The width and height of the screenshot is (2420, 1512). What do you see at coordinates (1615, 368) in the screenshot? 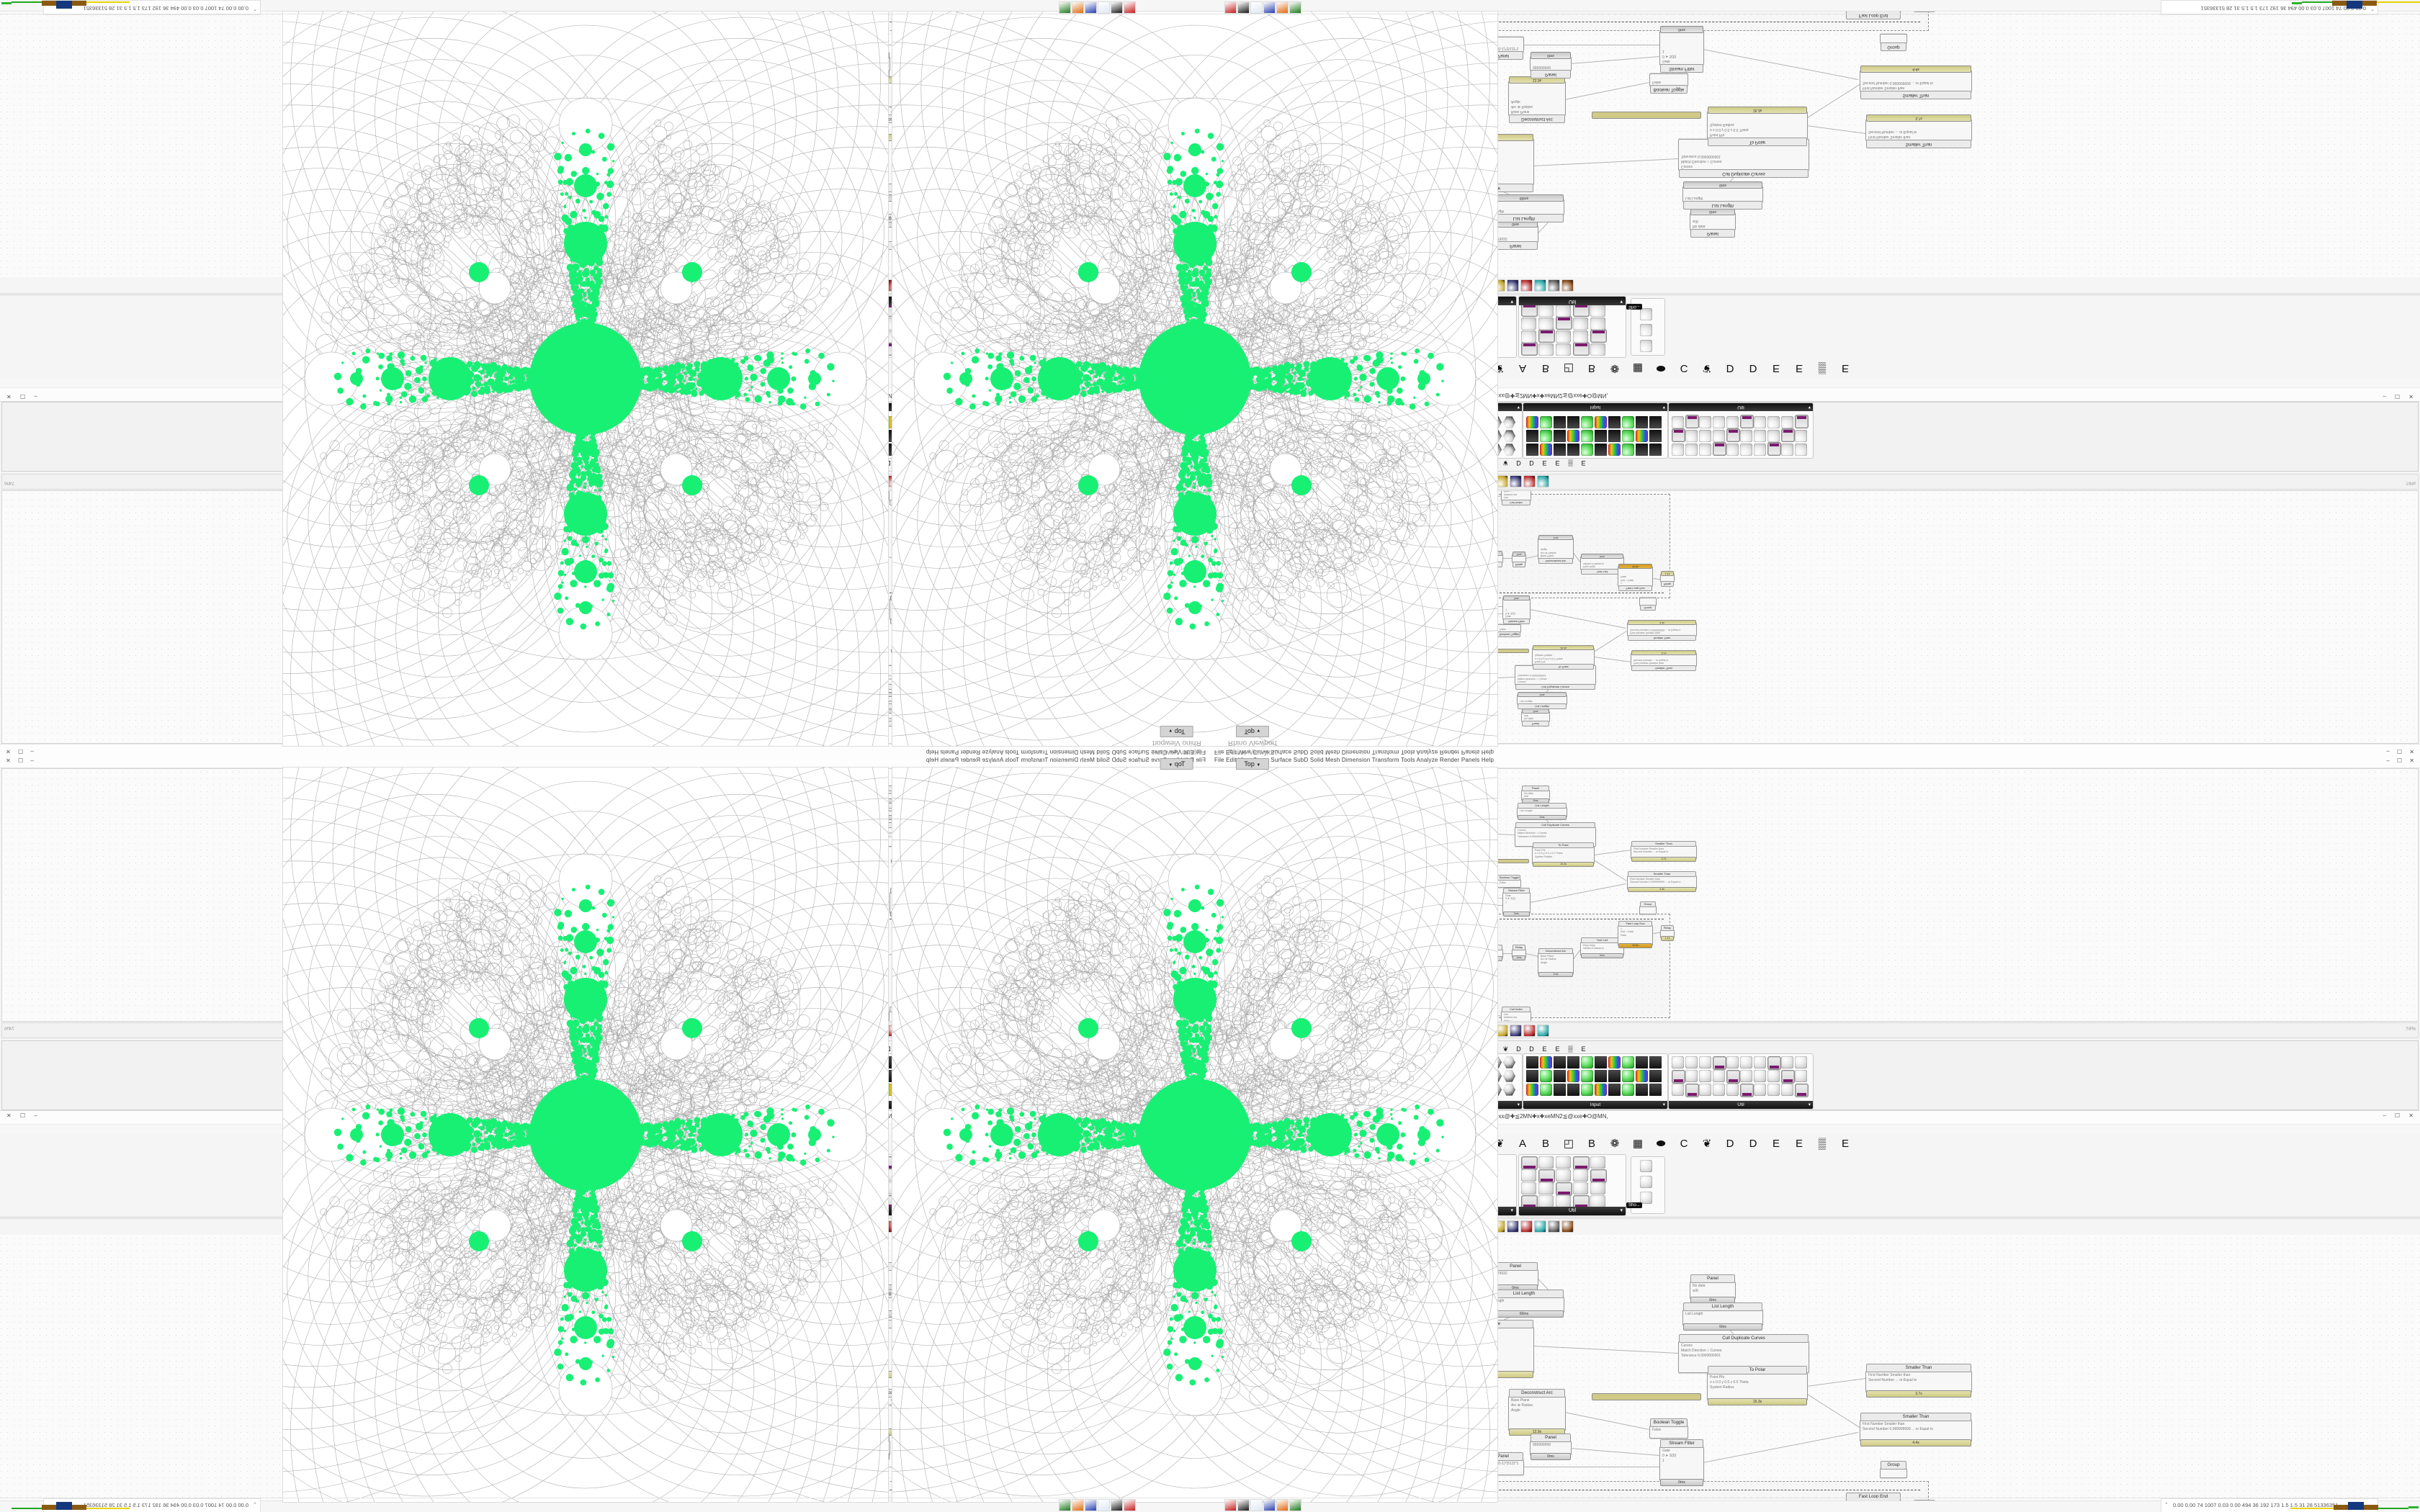
I see `gh-tab-17: ❁` at bounding box center [1615, 368].